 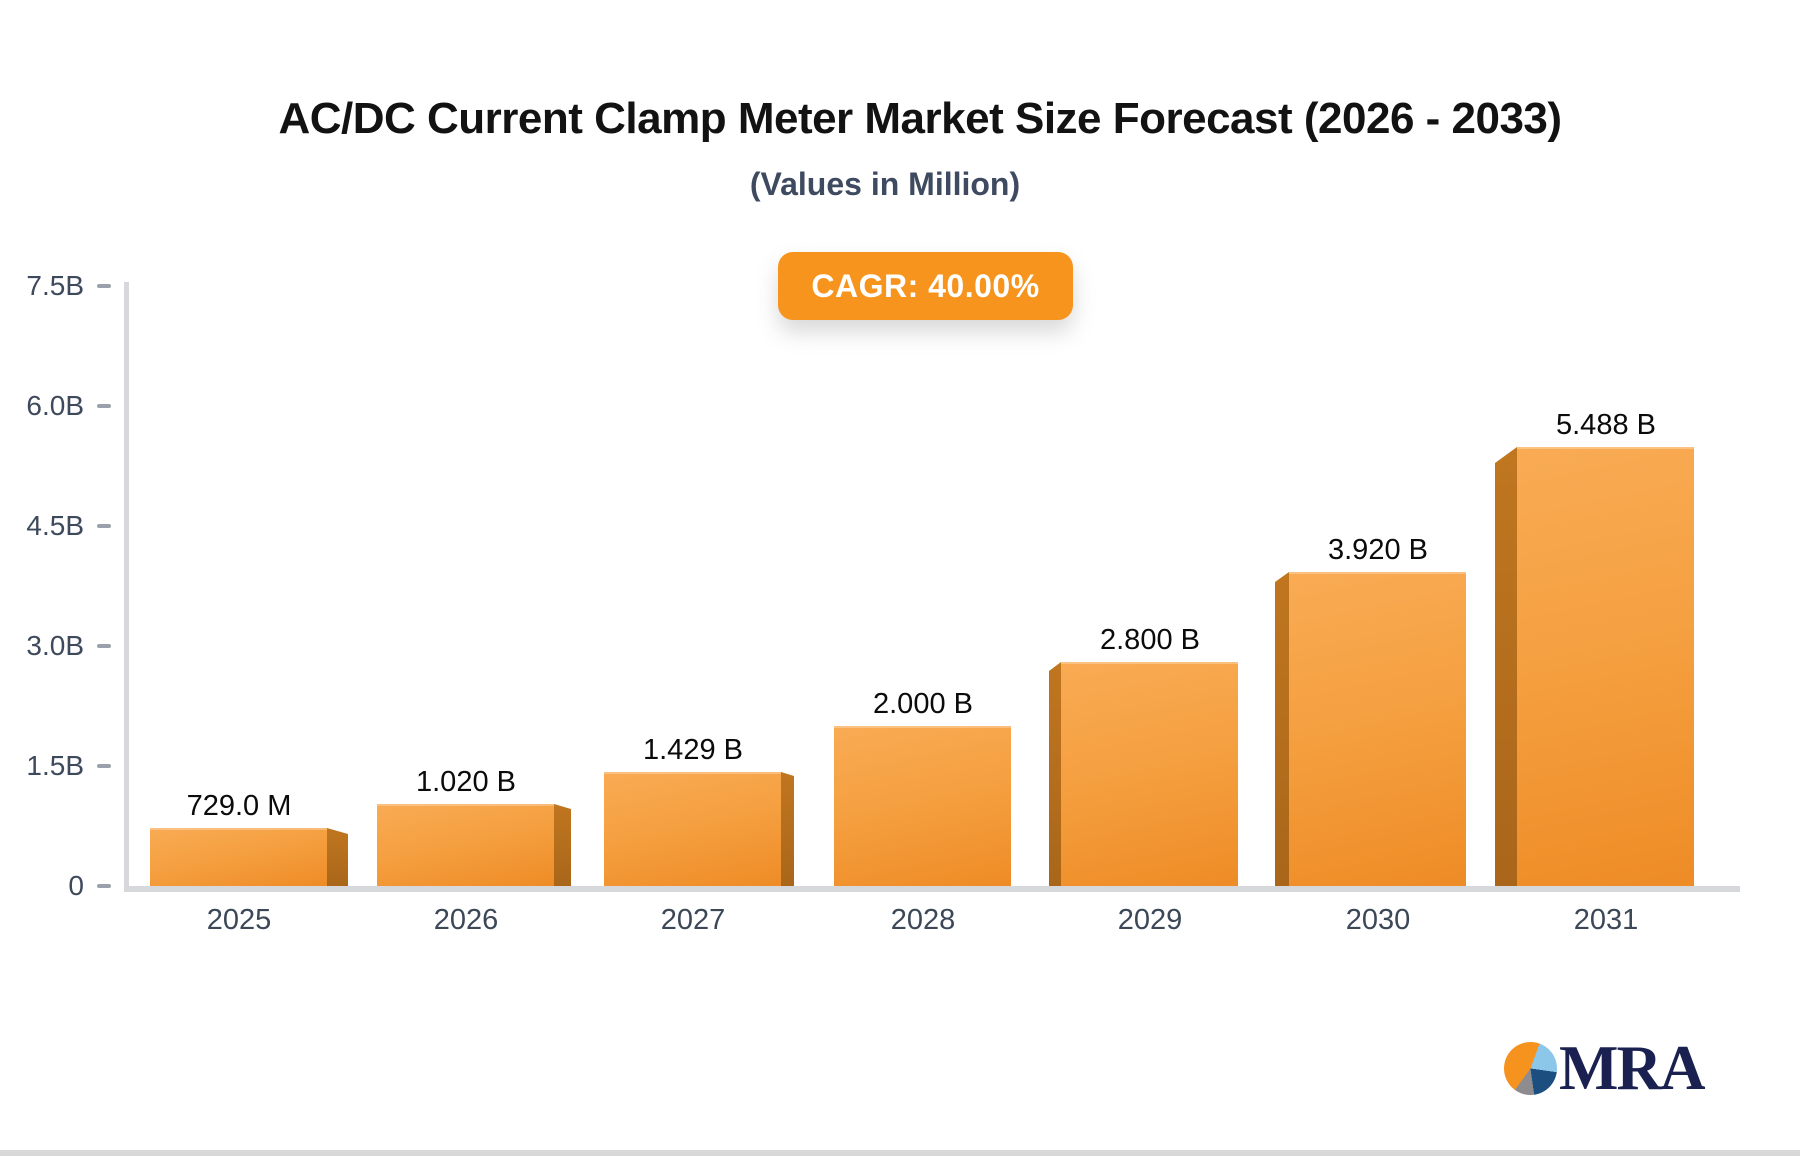 I want to click on bar-2031, so click(x=1605, y=666).